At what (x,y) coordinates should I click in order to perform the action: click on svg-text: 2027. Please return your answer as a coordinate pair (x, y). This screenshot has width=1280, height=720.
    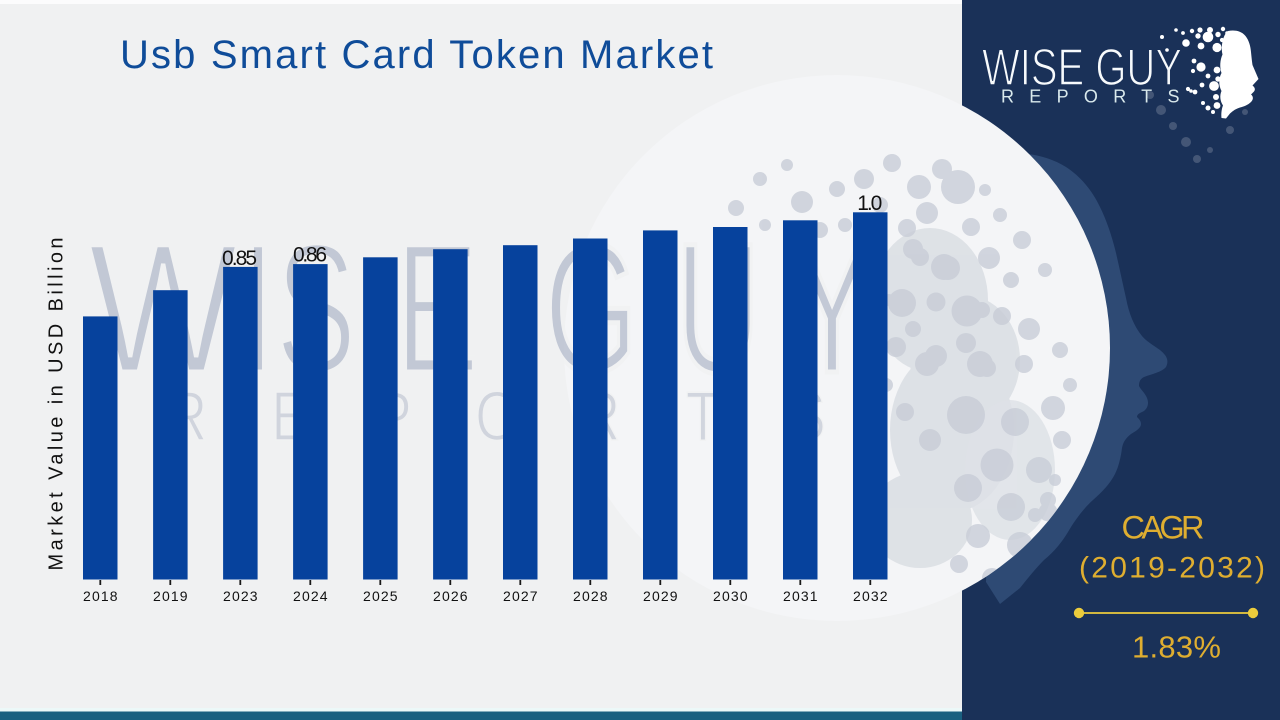
    Looking at the image, I should click on (520, 596).